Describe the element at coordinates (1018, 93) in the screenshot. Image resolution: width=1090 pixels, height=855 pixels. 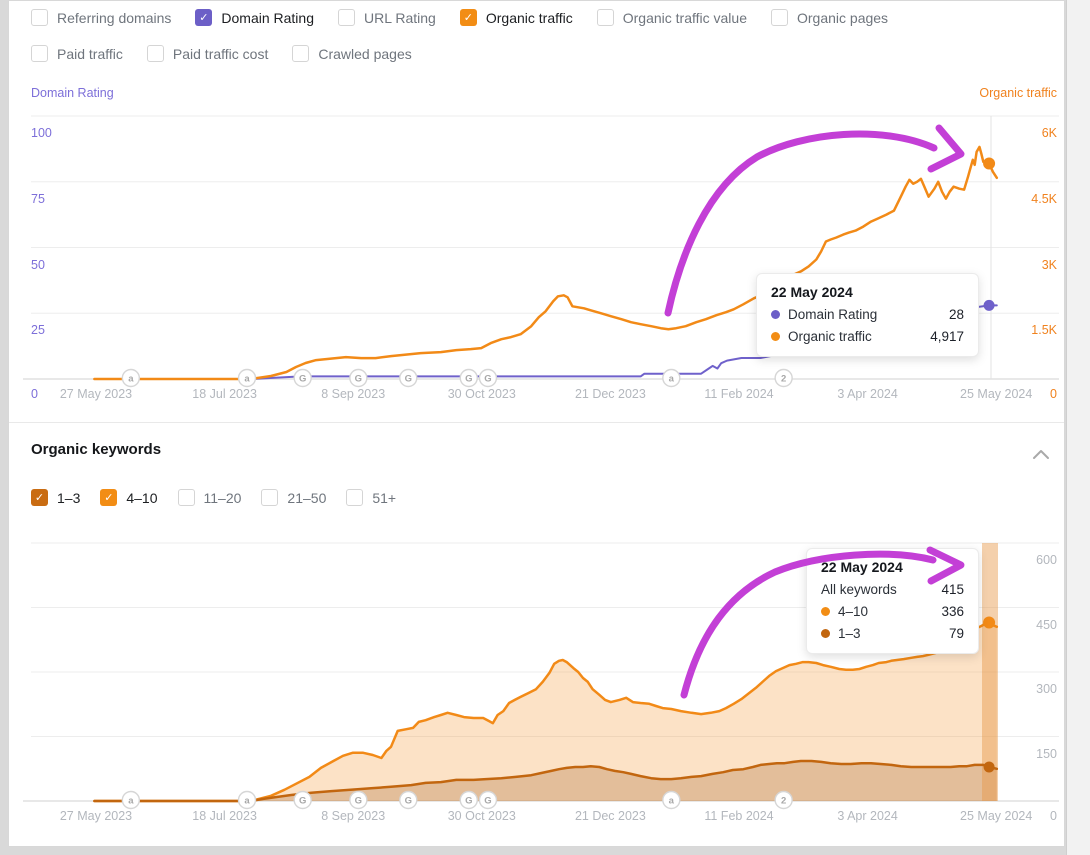
I see `right-axis-title: Organic traffic` at that location.